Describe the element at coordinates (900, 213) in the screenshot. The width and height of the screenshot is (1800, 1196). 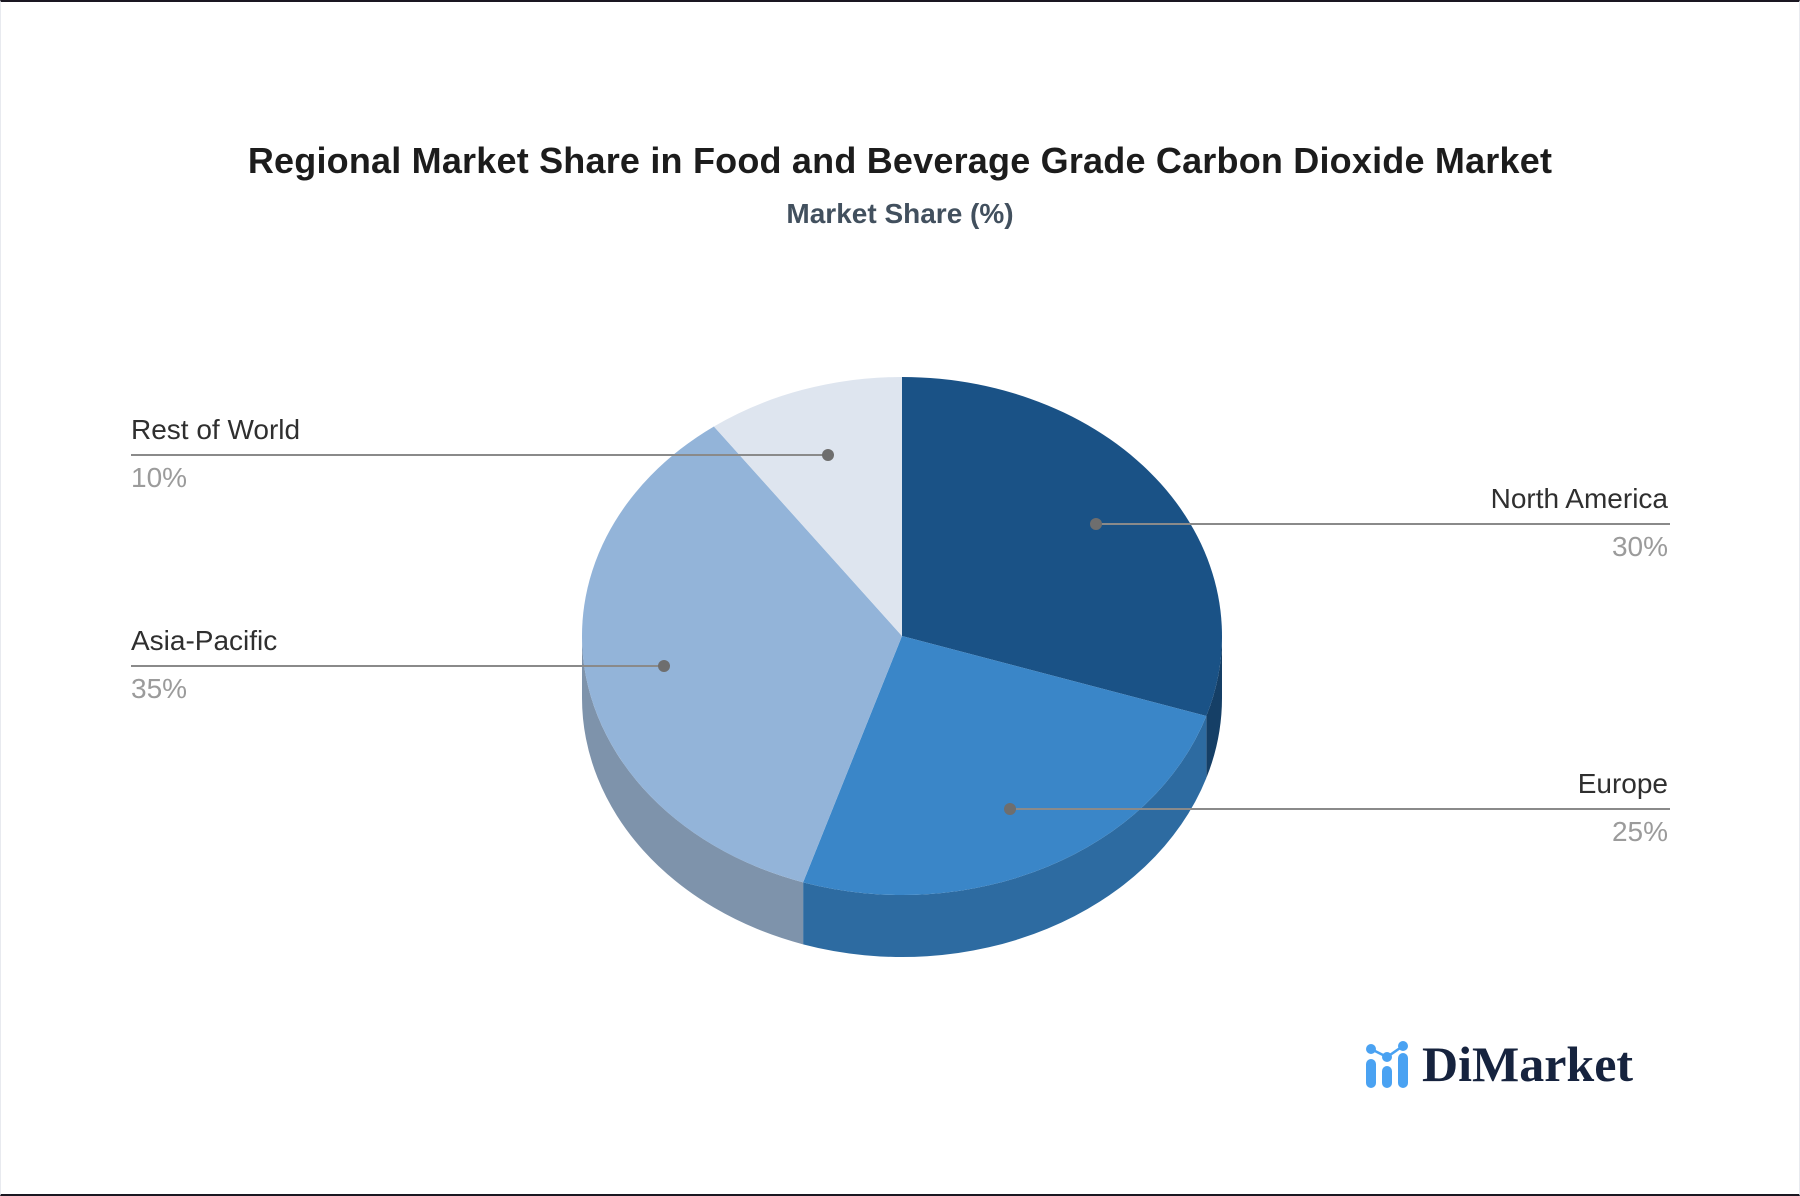
I see `chart-subtitle: Market Share (%)` at that location.